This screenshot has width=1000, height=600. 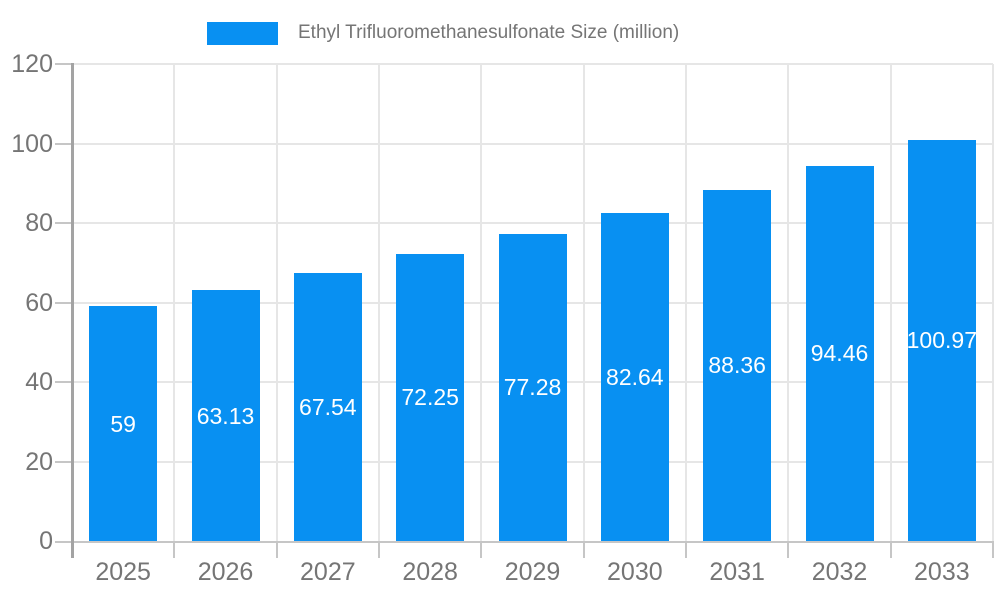 I want to click on bar-value-label: 72.25, so click(x=430, y=397).